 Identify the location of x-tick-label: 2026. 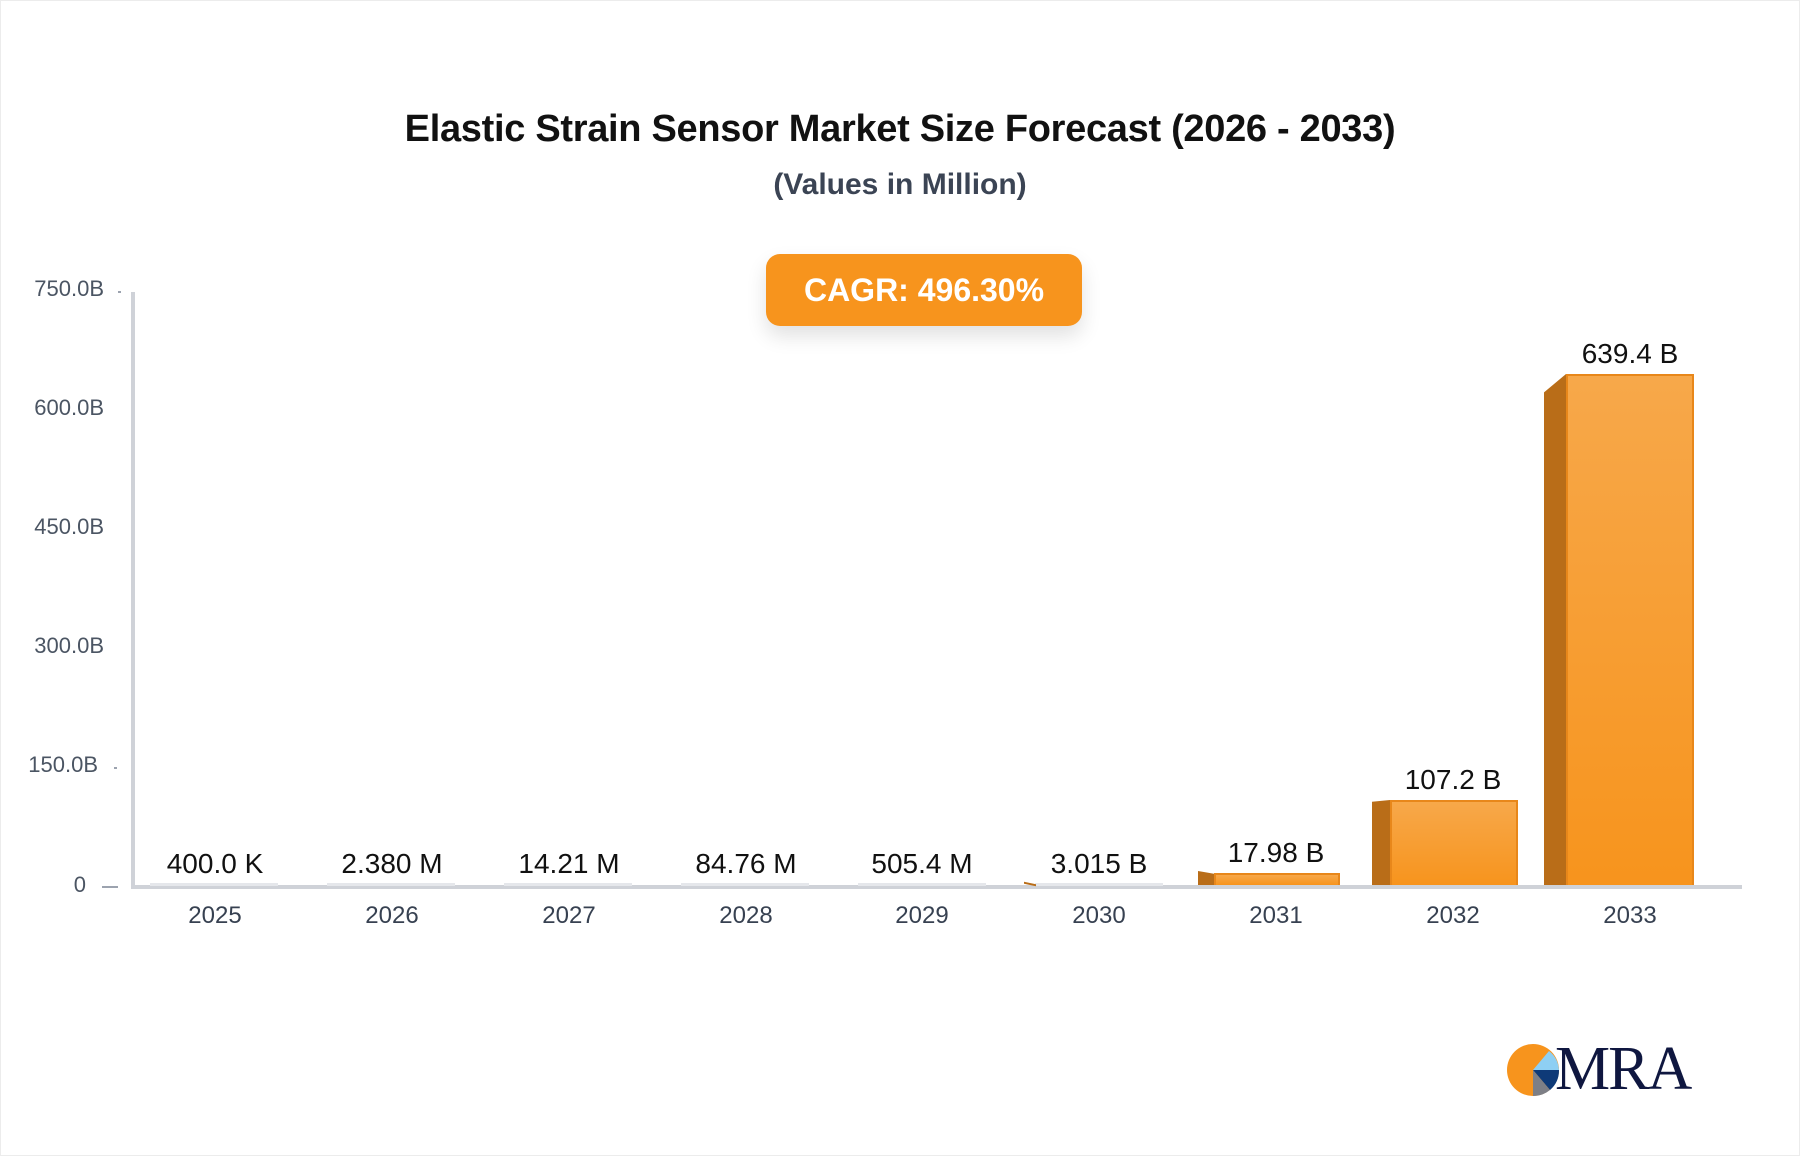
(392, 915).